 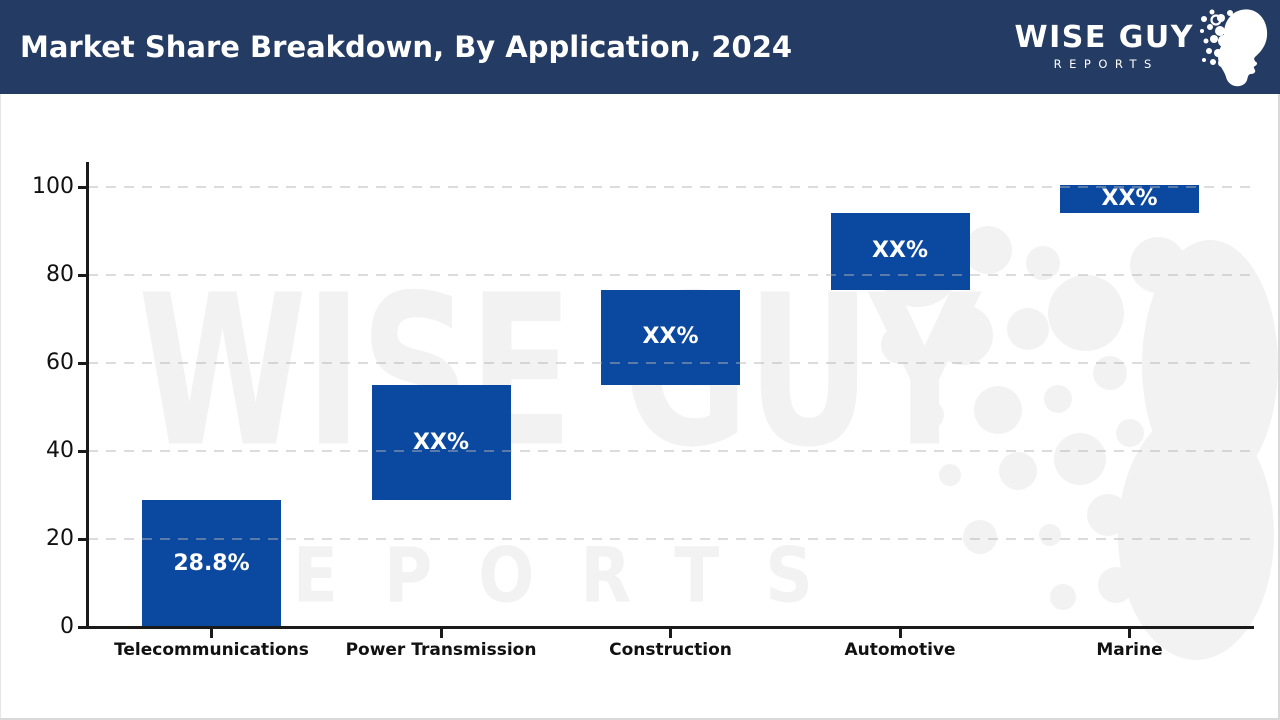 I want to click on brand-wordmark: WISE GUY REPORTS, so click(x=1104, y=46).